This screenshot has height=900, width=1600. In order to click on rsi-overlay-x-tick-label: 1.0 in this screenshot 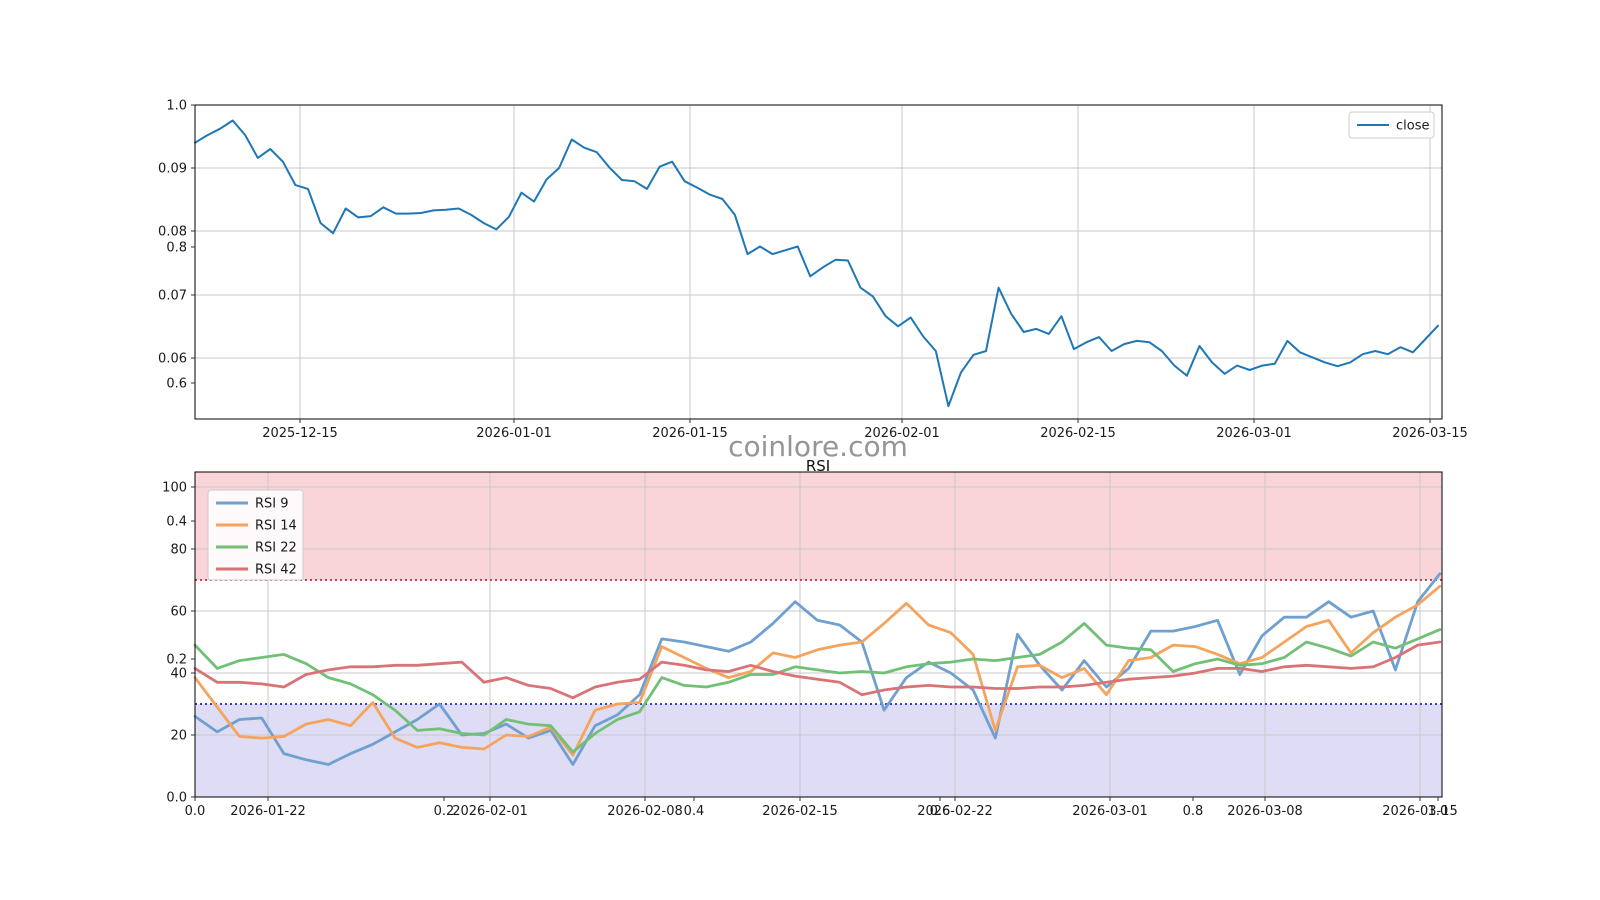, I will do `click(1438, 811)`.